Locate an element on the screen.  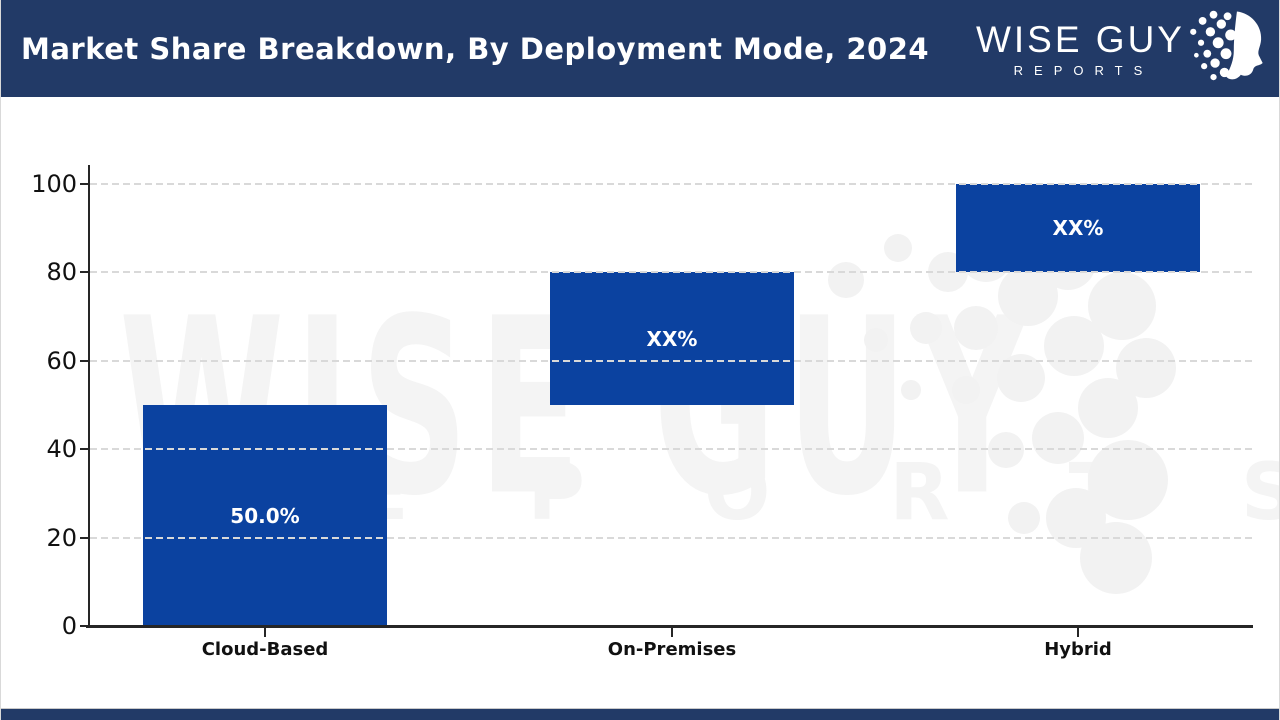
wise-guy-reports-logo: WISE GUY REPORTS is located at coordinates (1120, 49).